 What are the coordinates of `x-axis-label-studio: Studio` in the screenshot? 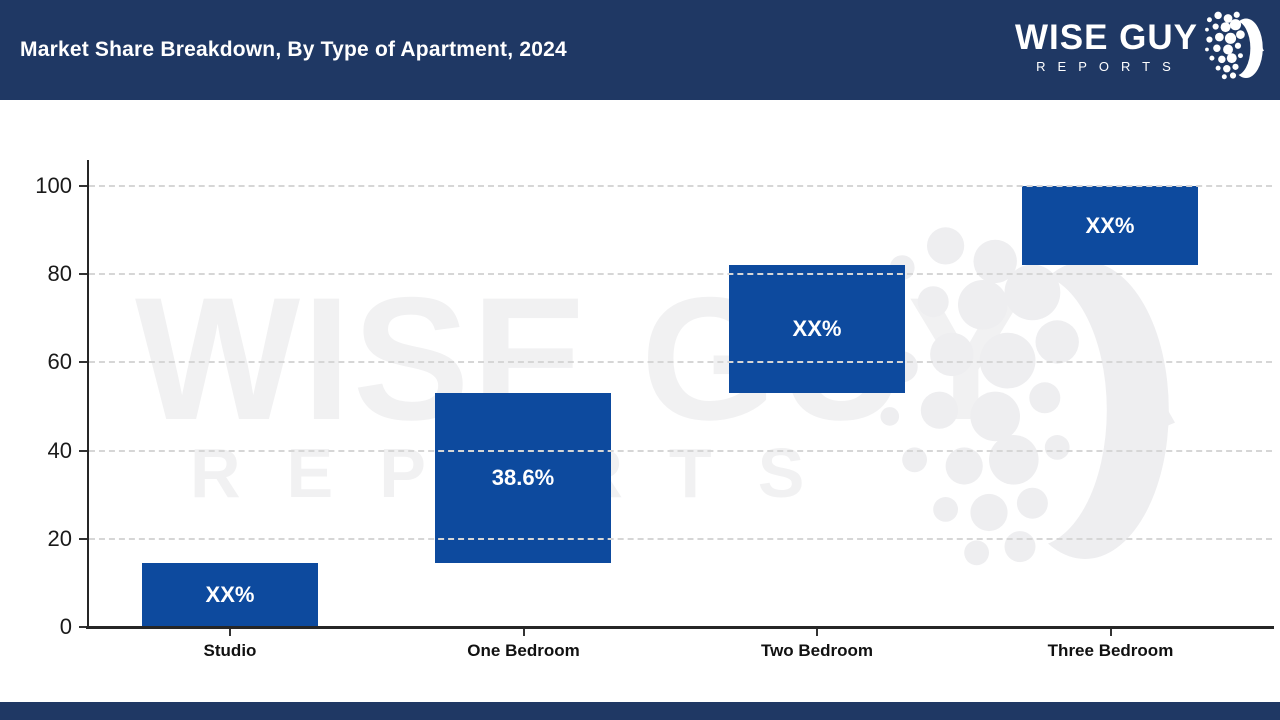 It's located at (230, 650).